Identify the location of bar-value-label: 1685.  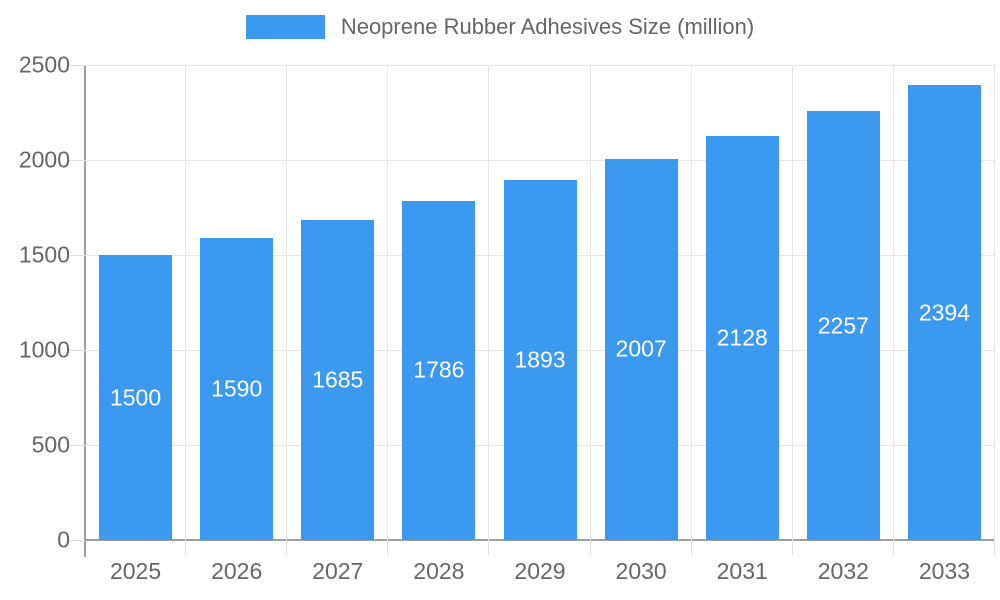
(338, 379).